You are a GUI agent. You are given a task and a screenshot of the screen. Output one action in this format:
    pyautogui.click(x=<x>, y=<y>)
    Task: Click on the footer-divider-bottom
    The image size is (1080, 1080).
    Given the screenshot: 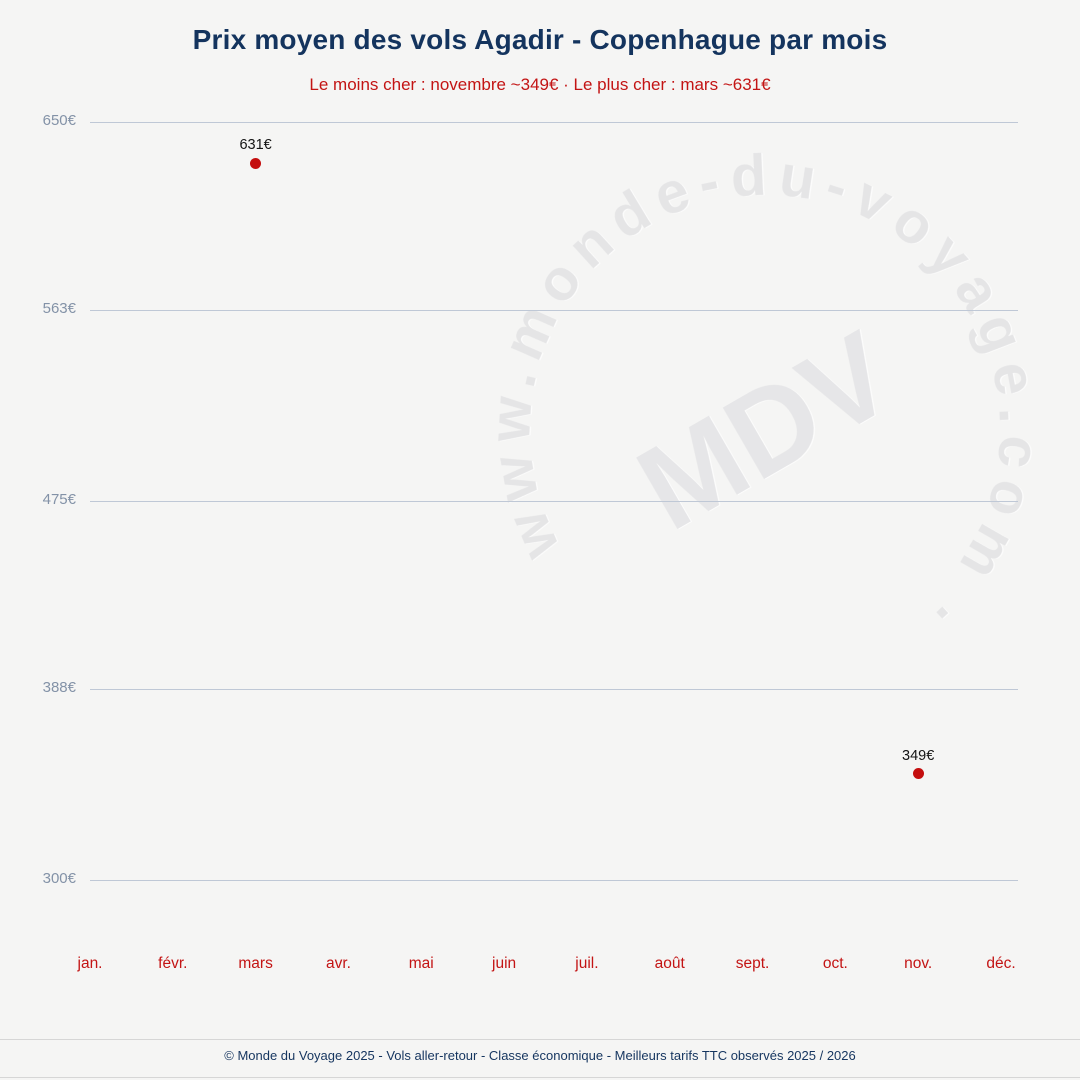 What is the action you would take?
    pyautogui.click(x=540, y=1077)
    